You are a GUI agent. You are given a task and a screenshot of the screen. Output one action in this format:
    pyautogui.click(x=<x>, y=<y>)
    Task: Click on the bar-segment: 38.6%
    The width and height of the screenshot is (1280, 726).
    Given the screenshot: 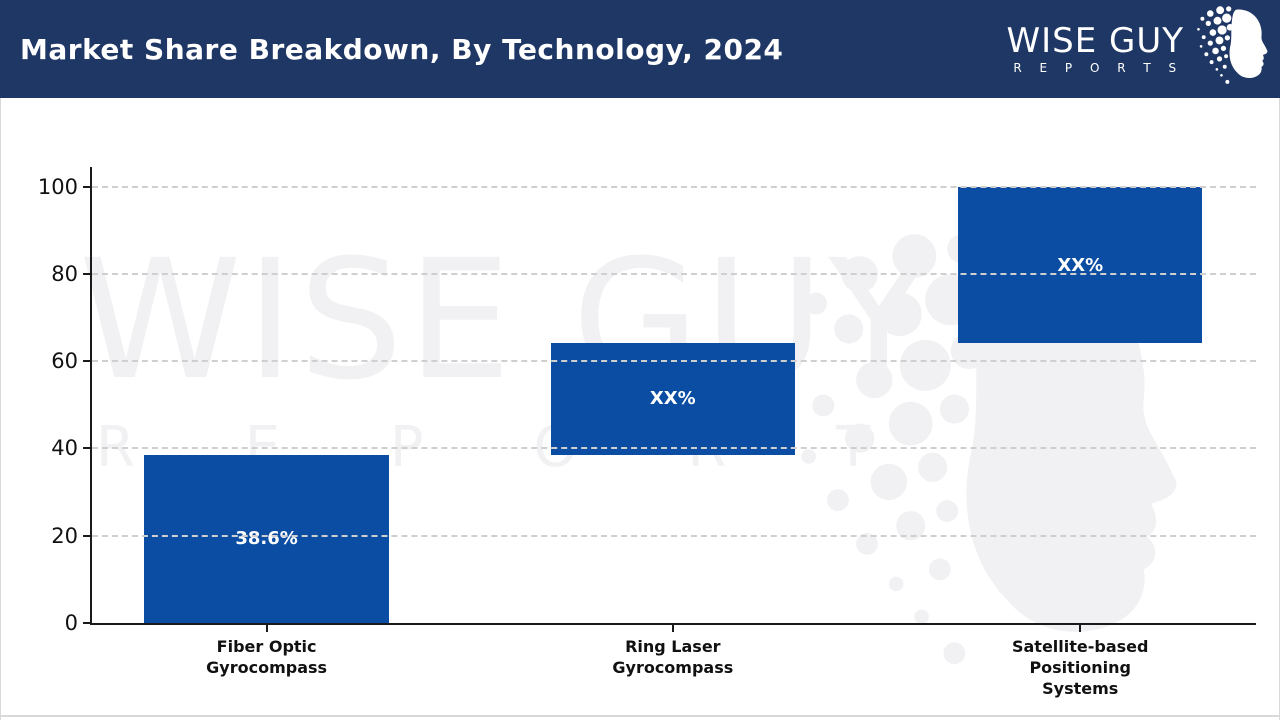 What is the action you would take?
    pyautogui.click(x=266, y=538)
    